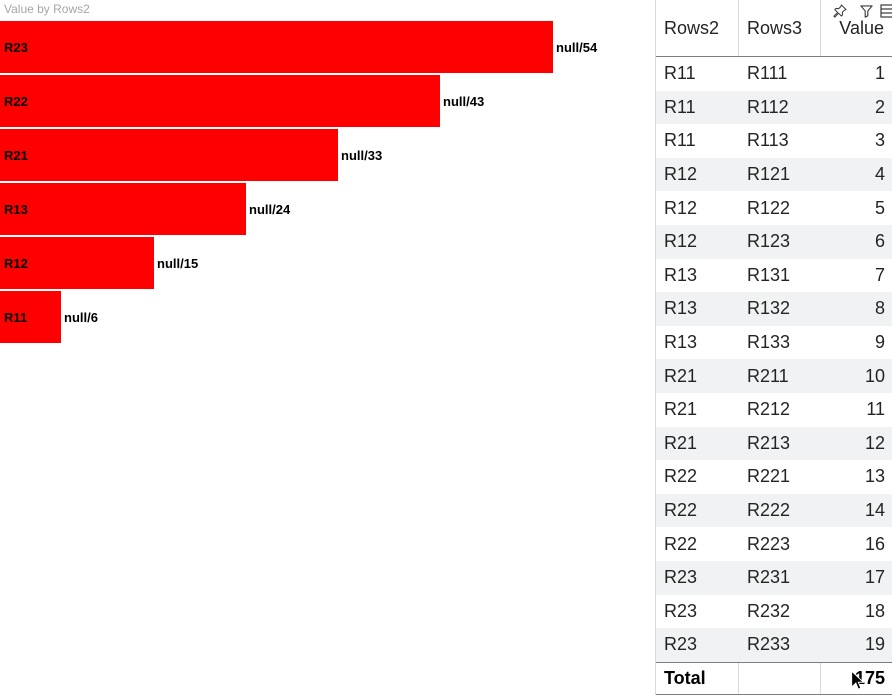 The image size is (892, 695). Describe the element at coordinates (769, 274) in the screenshot. I see `table-cell: R131` at that location.